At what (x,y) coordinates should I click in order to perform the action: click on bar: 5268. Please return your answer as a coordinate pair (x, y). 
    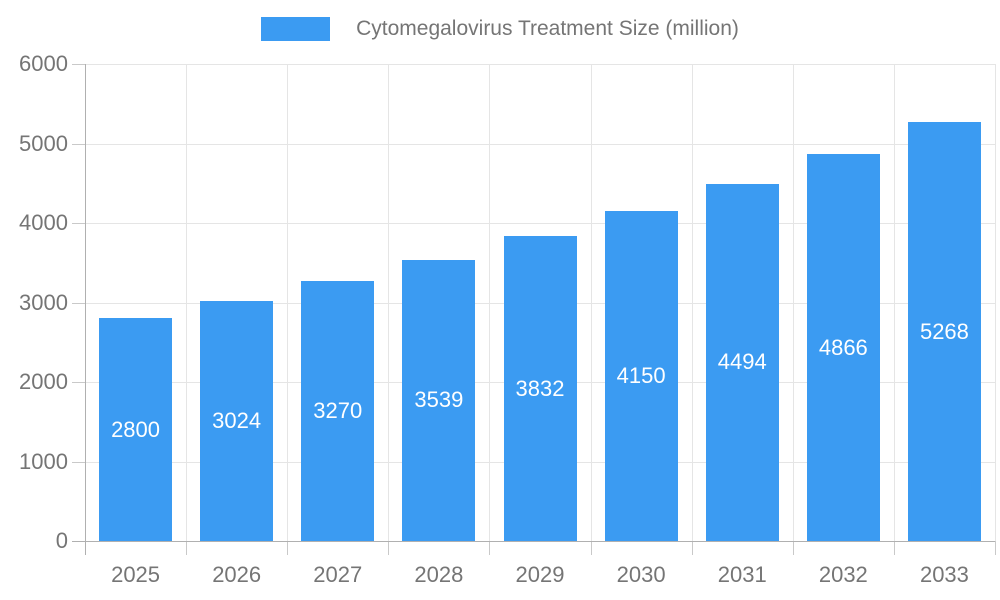
    Looking at the image, I should click on (944, 331).